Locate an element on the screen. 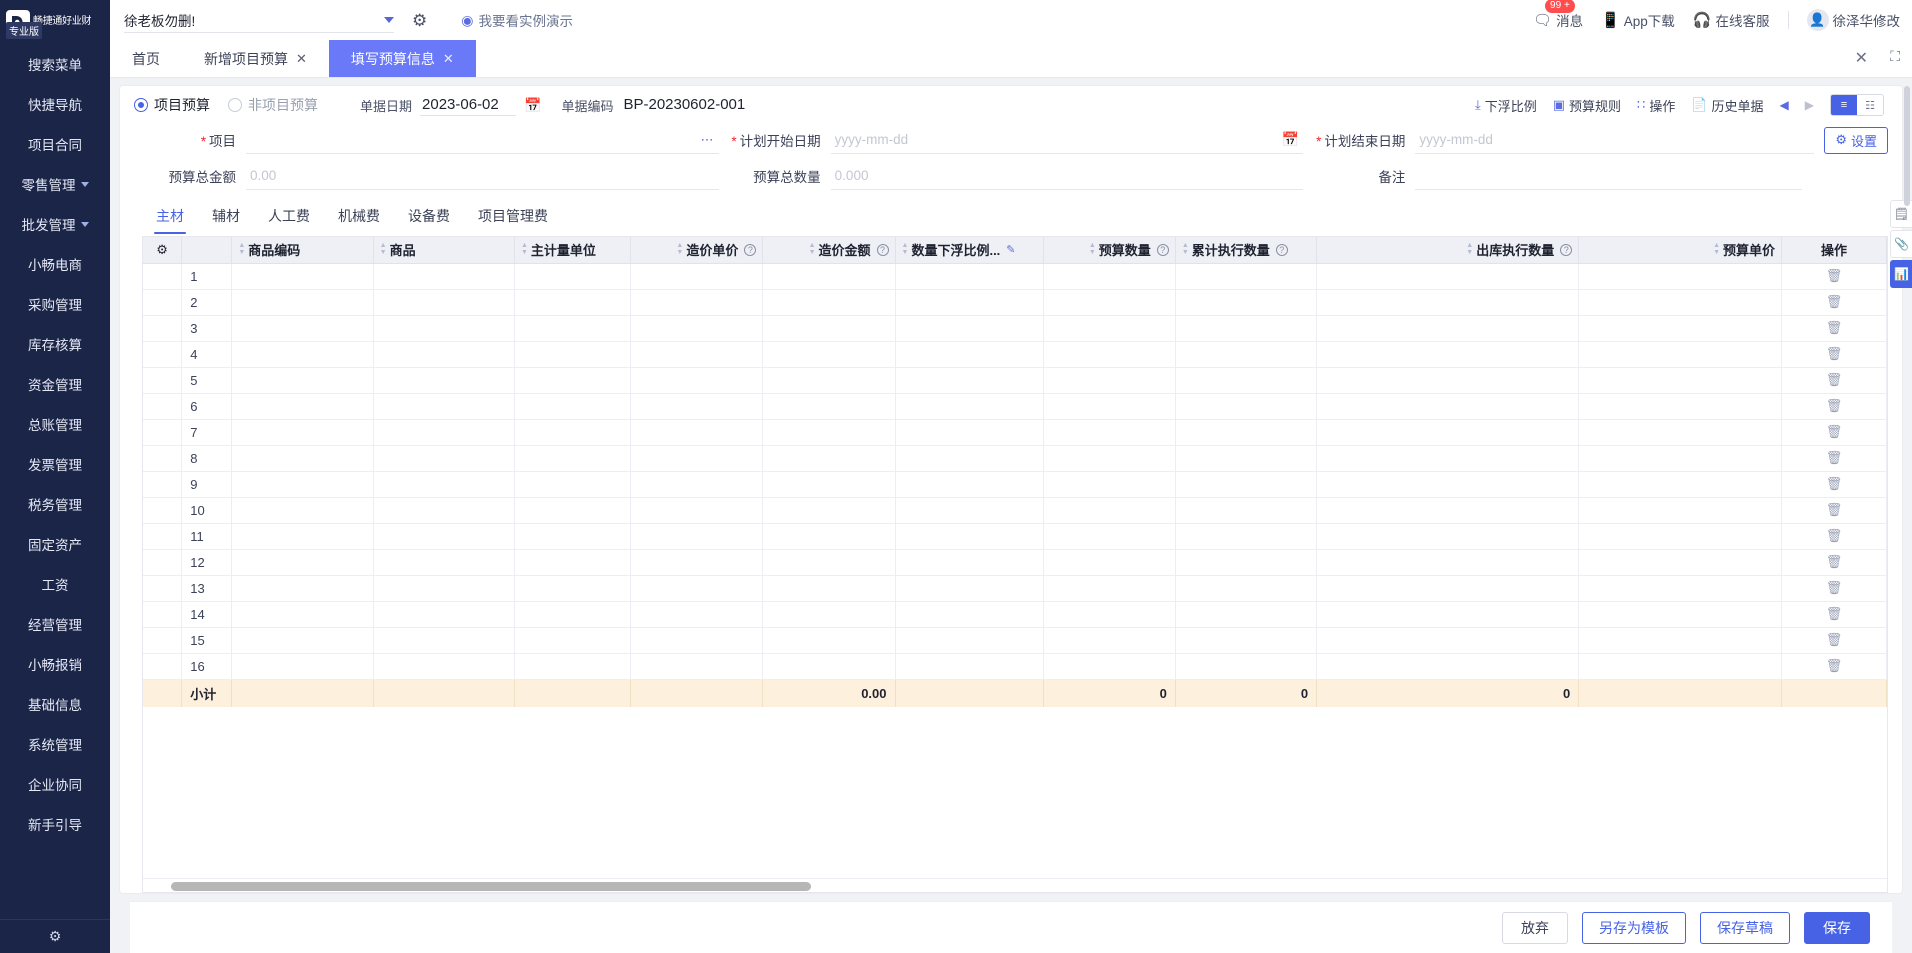 The image size is (1912, 953). sidebar-item-16: 小畅报销 is located at coordinates (55, 664).